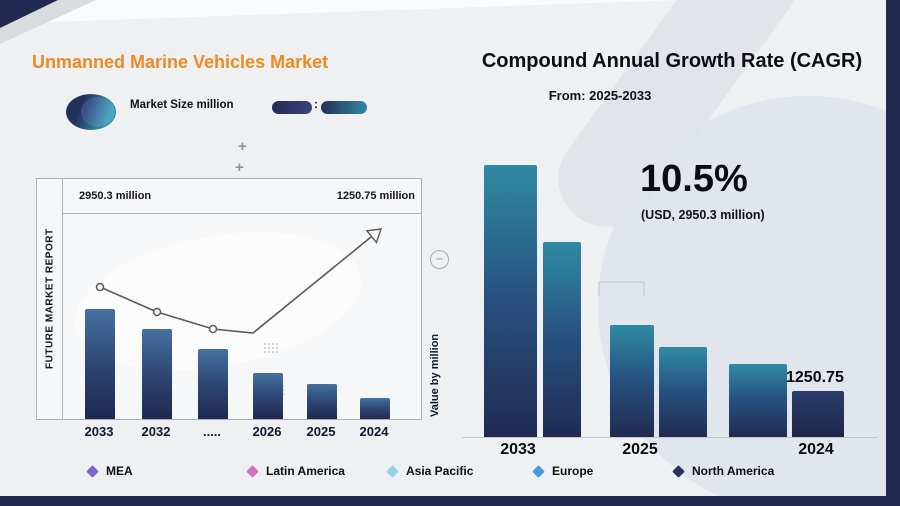  Describe the element at coordinates (694, 179) in the screenshot. I see `cagr-value: 10.5%` at that location.